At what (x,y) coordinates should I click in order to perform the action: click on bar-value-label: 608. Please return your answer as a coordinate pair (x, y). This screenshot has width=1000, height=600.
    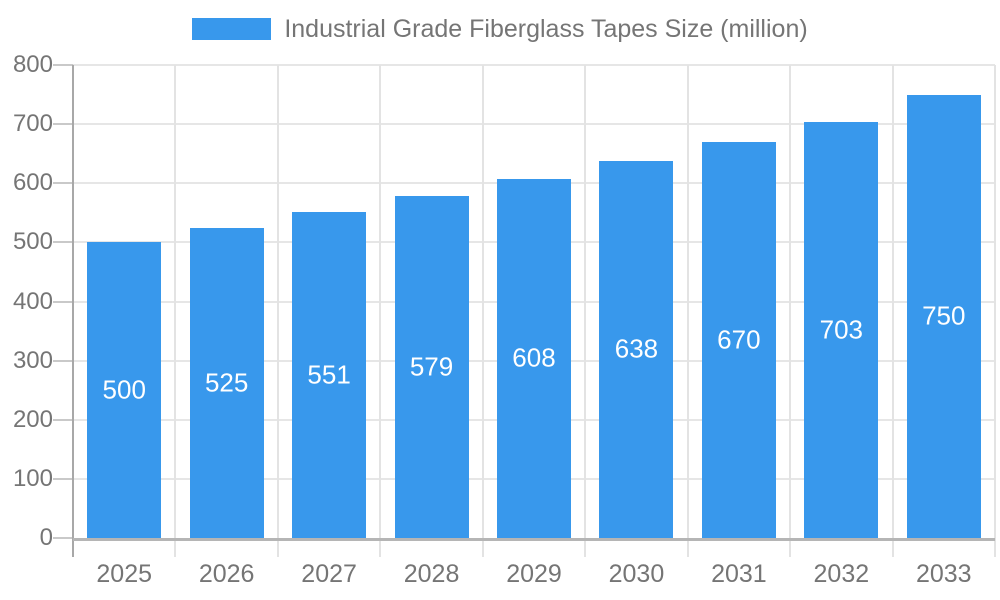
    Looking at the image, I should click on (534, 357).